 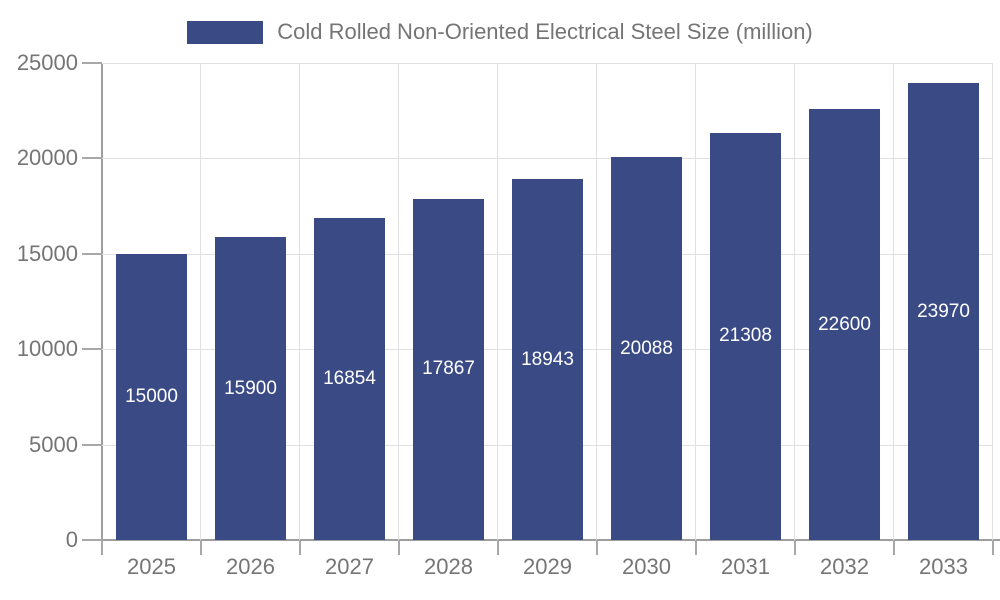 I want to click on x-axis-label-2026: 2026, so click(x=250, y=566).